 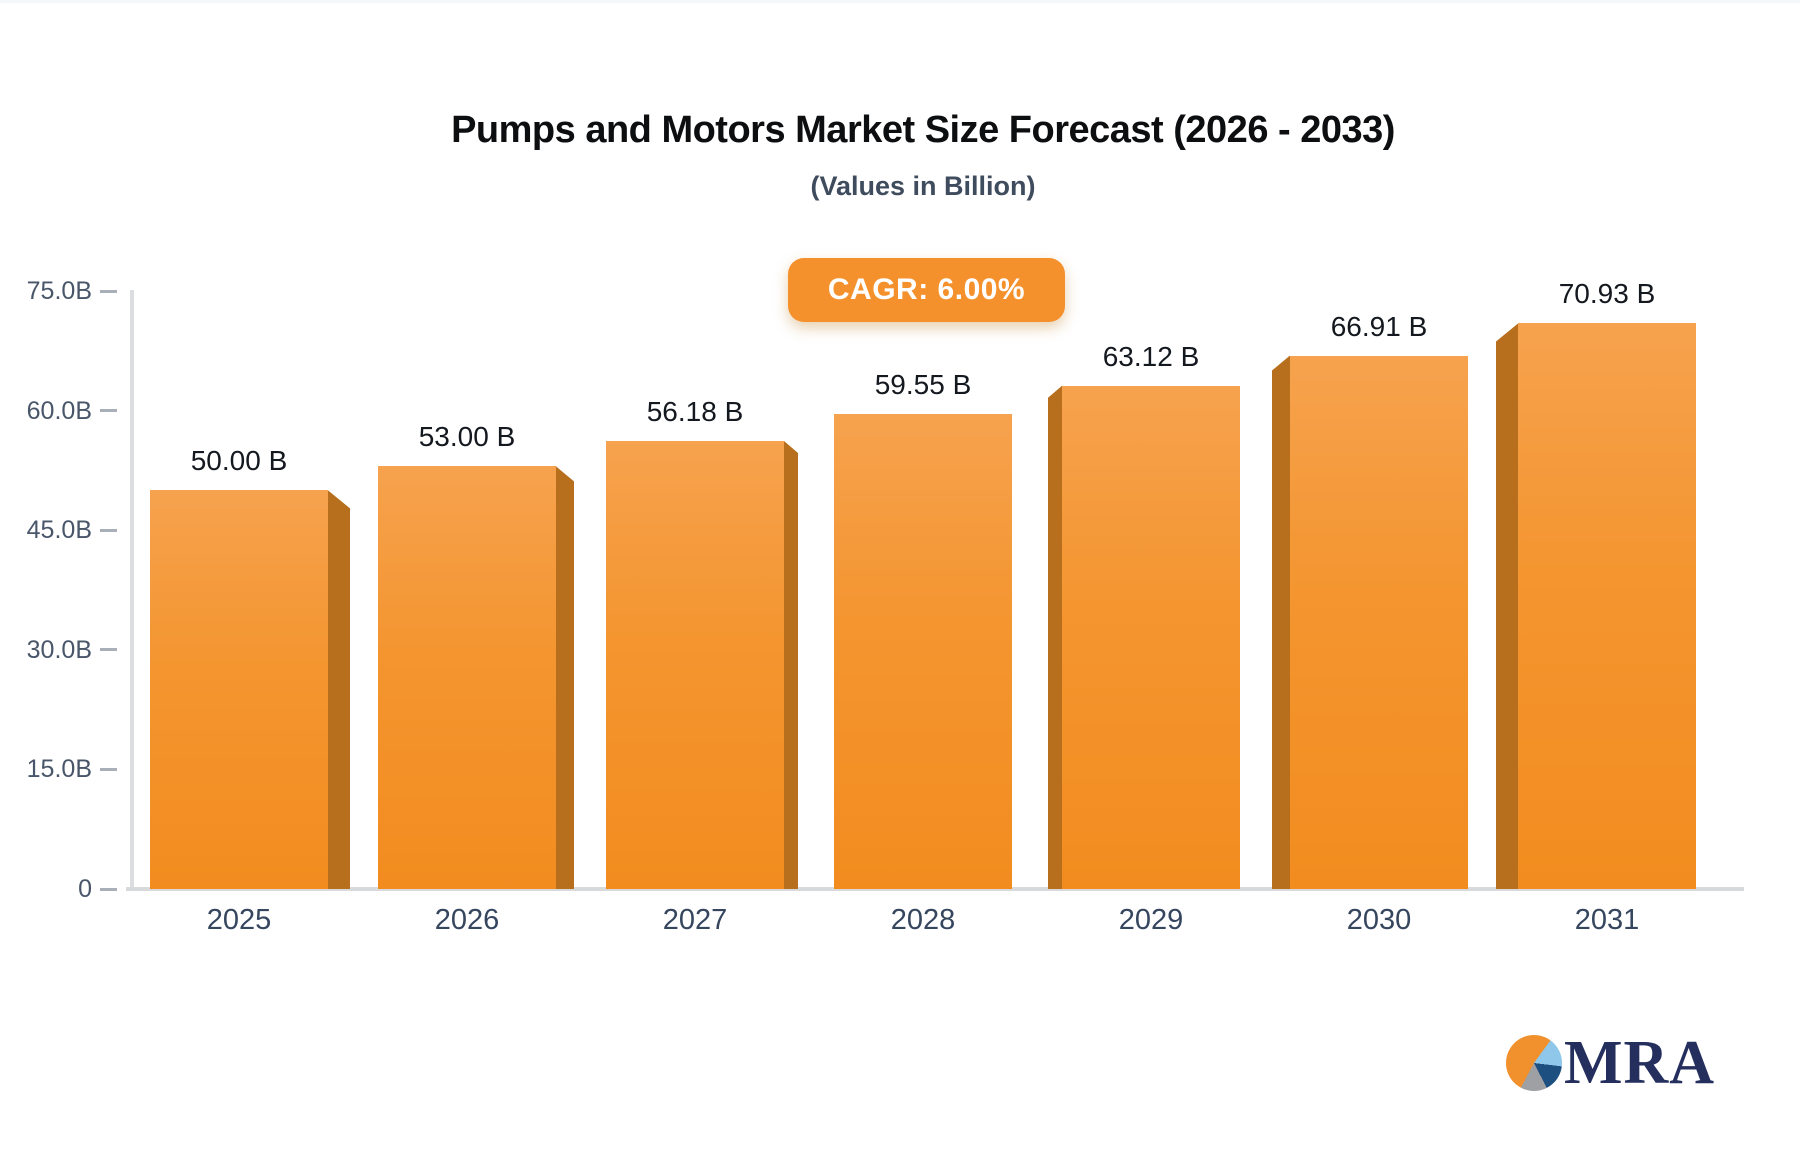 I want to click on y-axis-tick-label: 60.0B, so click(x=59, y=410).